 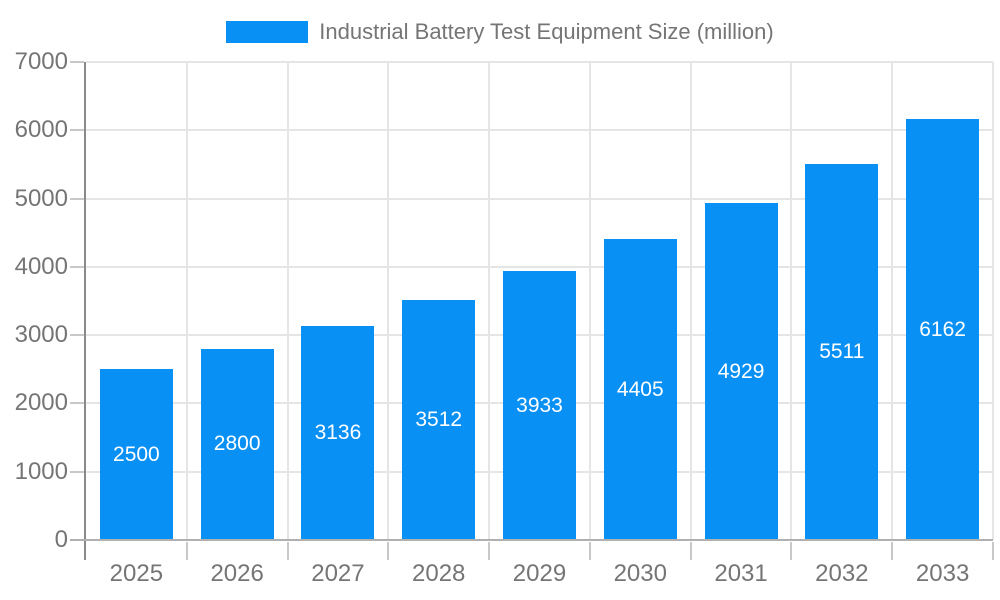 I want to click on bar-value-label: 2500, so click(x=136, y=454).